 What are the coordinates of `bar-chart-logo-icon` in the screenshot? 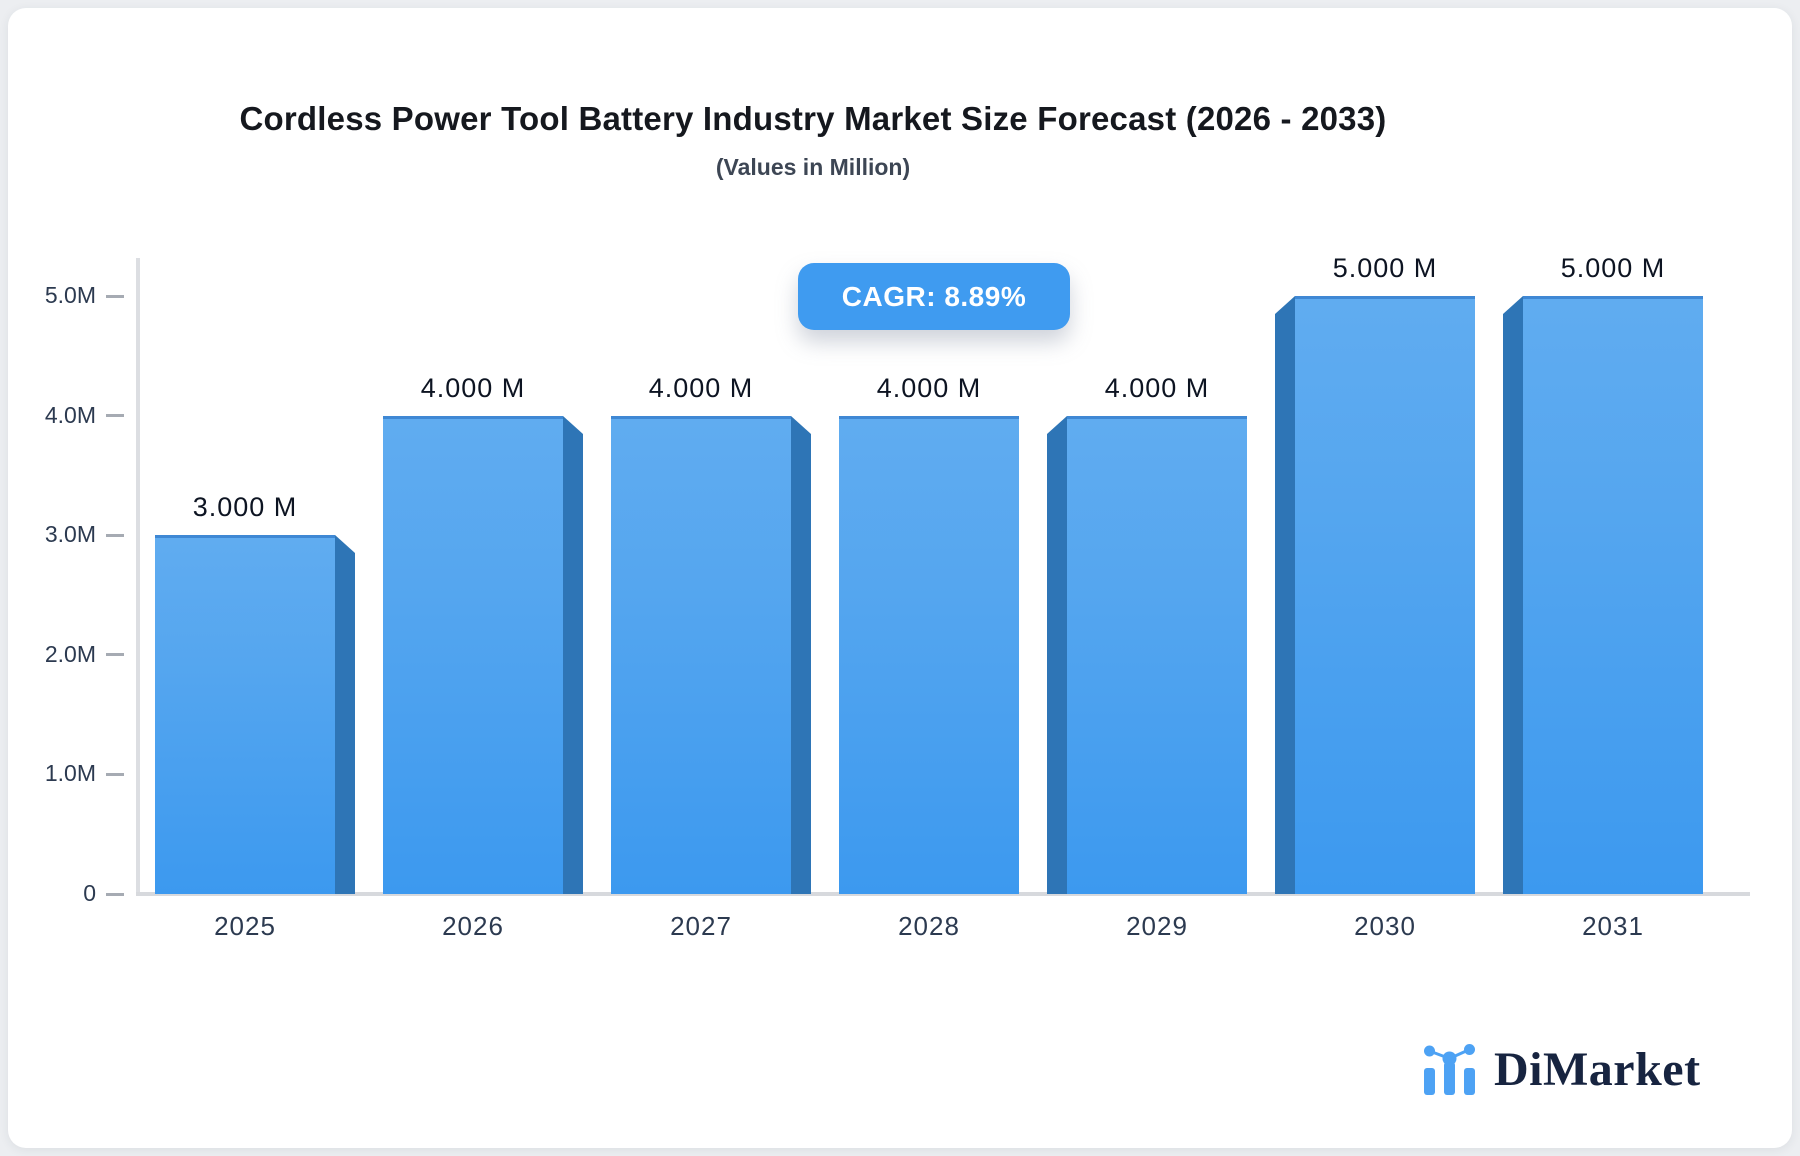 It's located at (1449, 1069).